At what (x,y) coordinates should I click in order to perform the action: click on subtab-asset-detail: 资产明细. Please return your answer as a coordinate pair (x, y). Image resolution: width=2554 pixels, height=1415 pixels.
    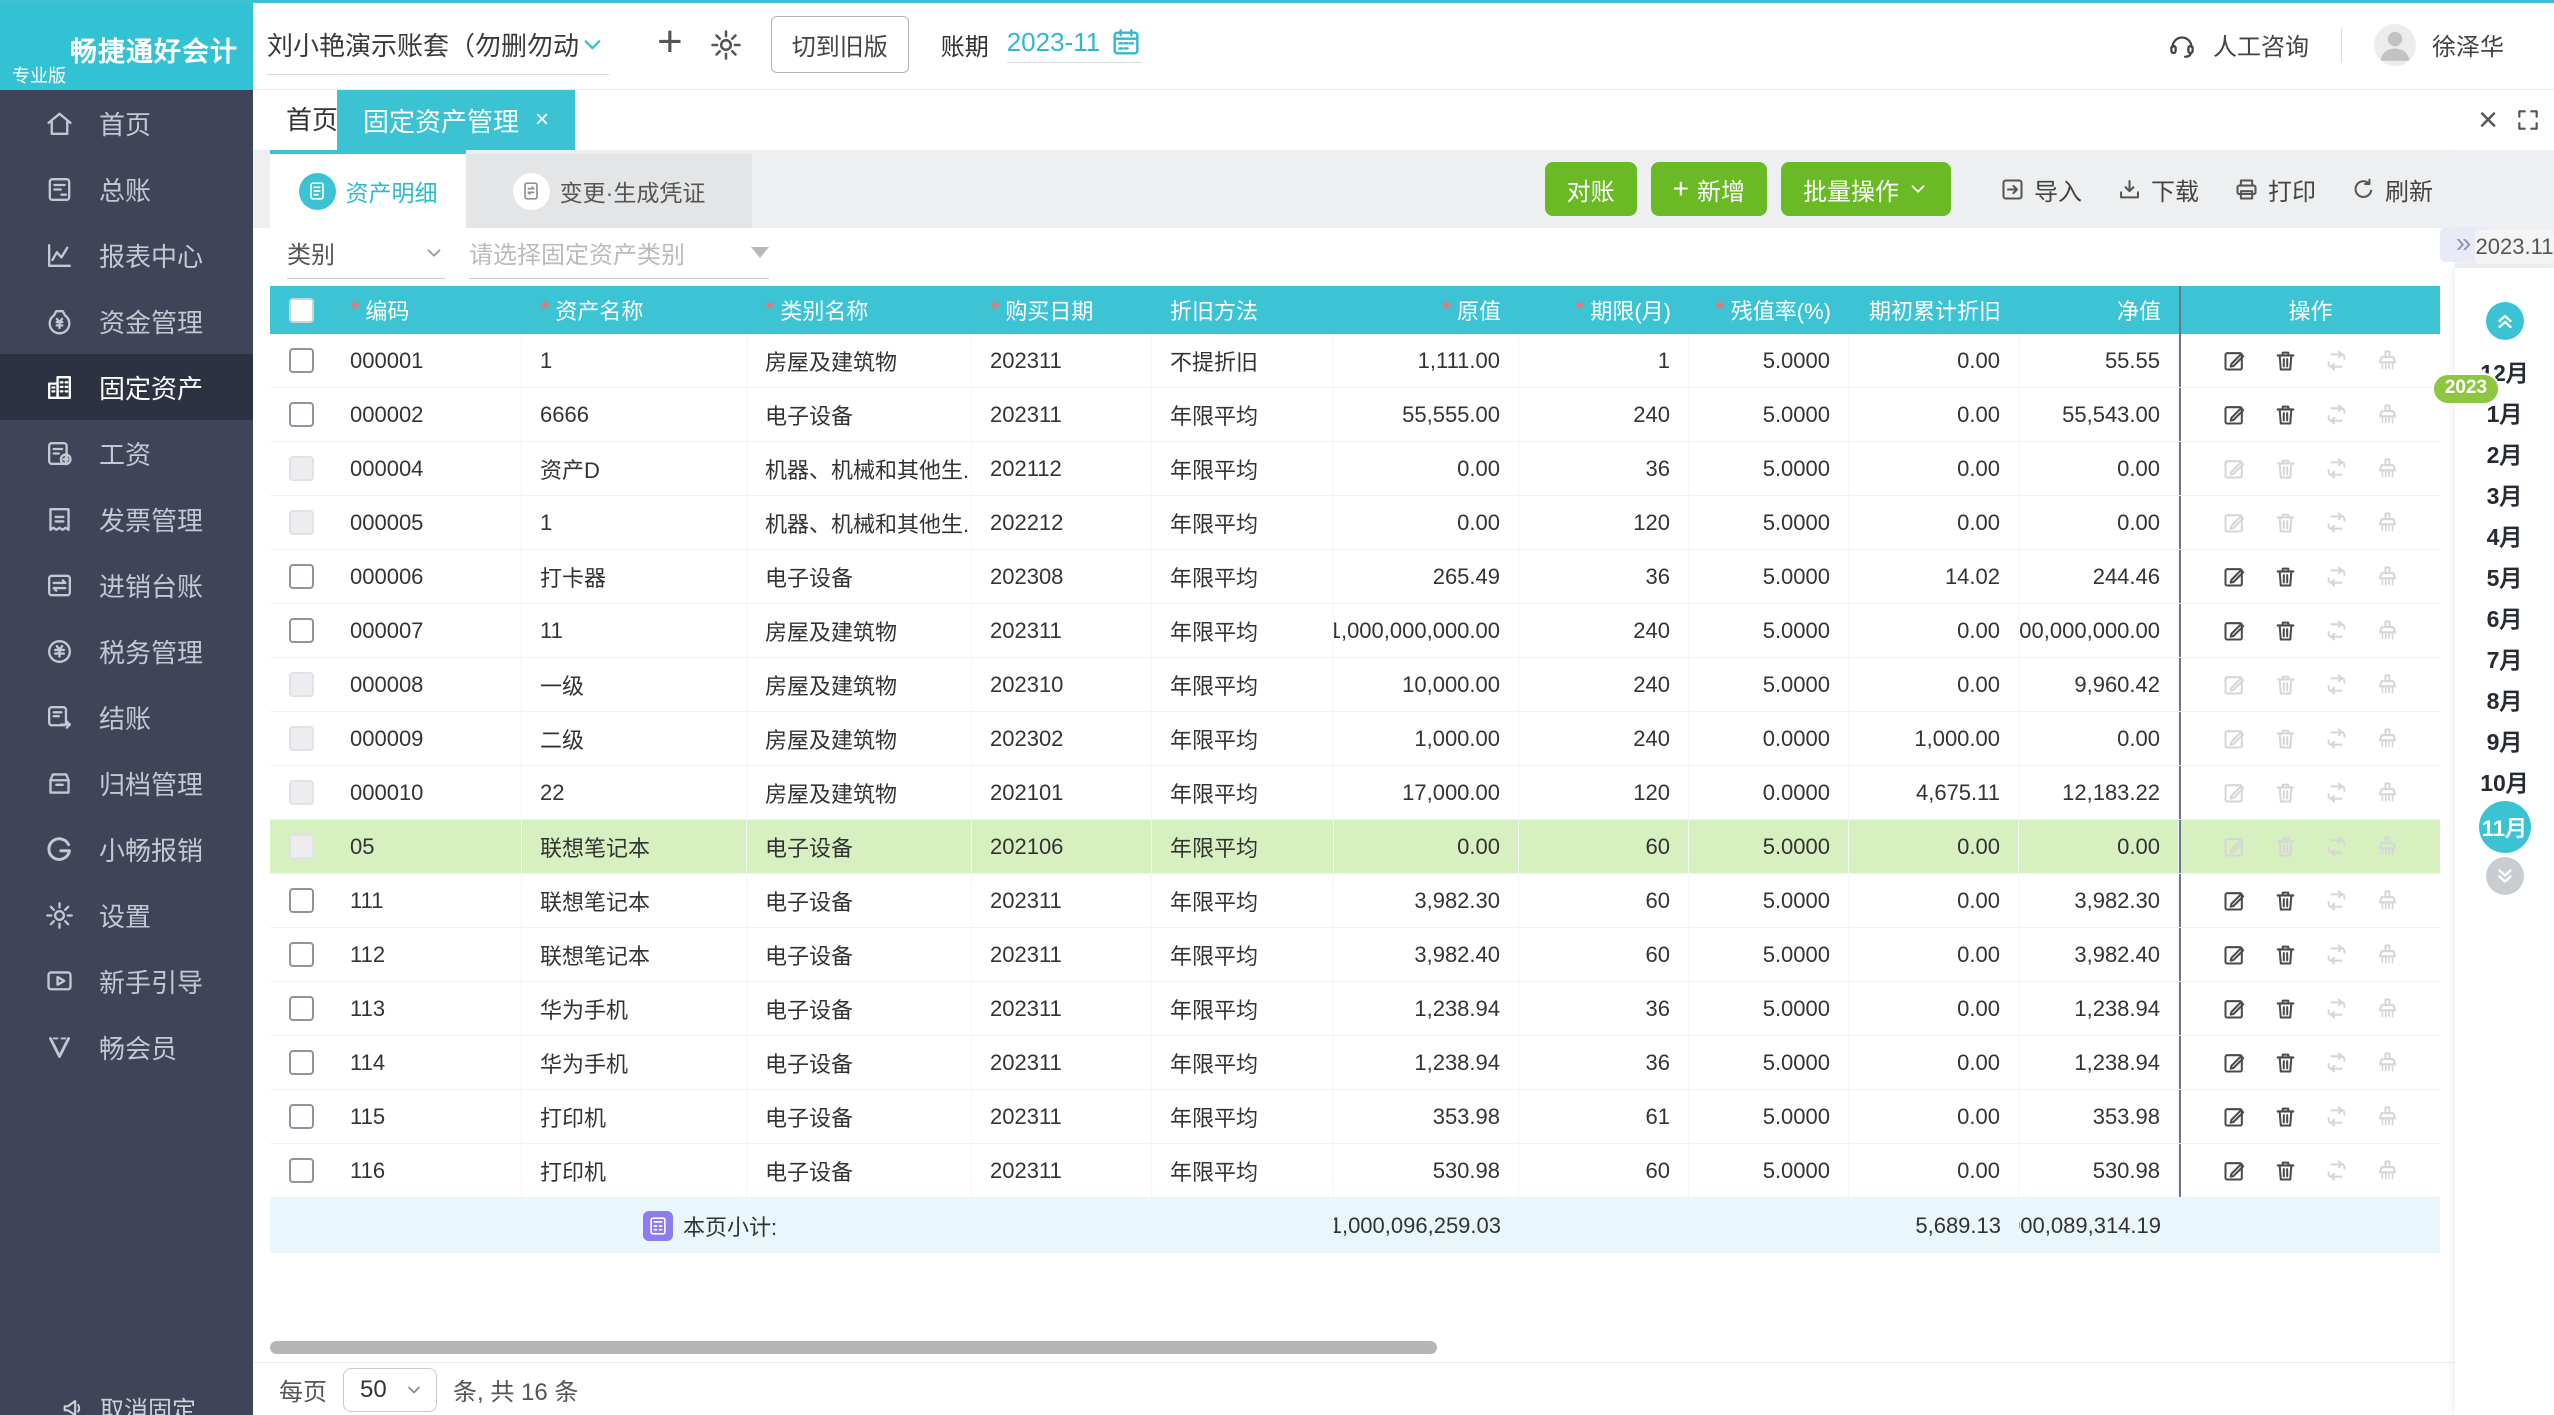
    Looking at the image, I should click on (368, 189).